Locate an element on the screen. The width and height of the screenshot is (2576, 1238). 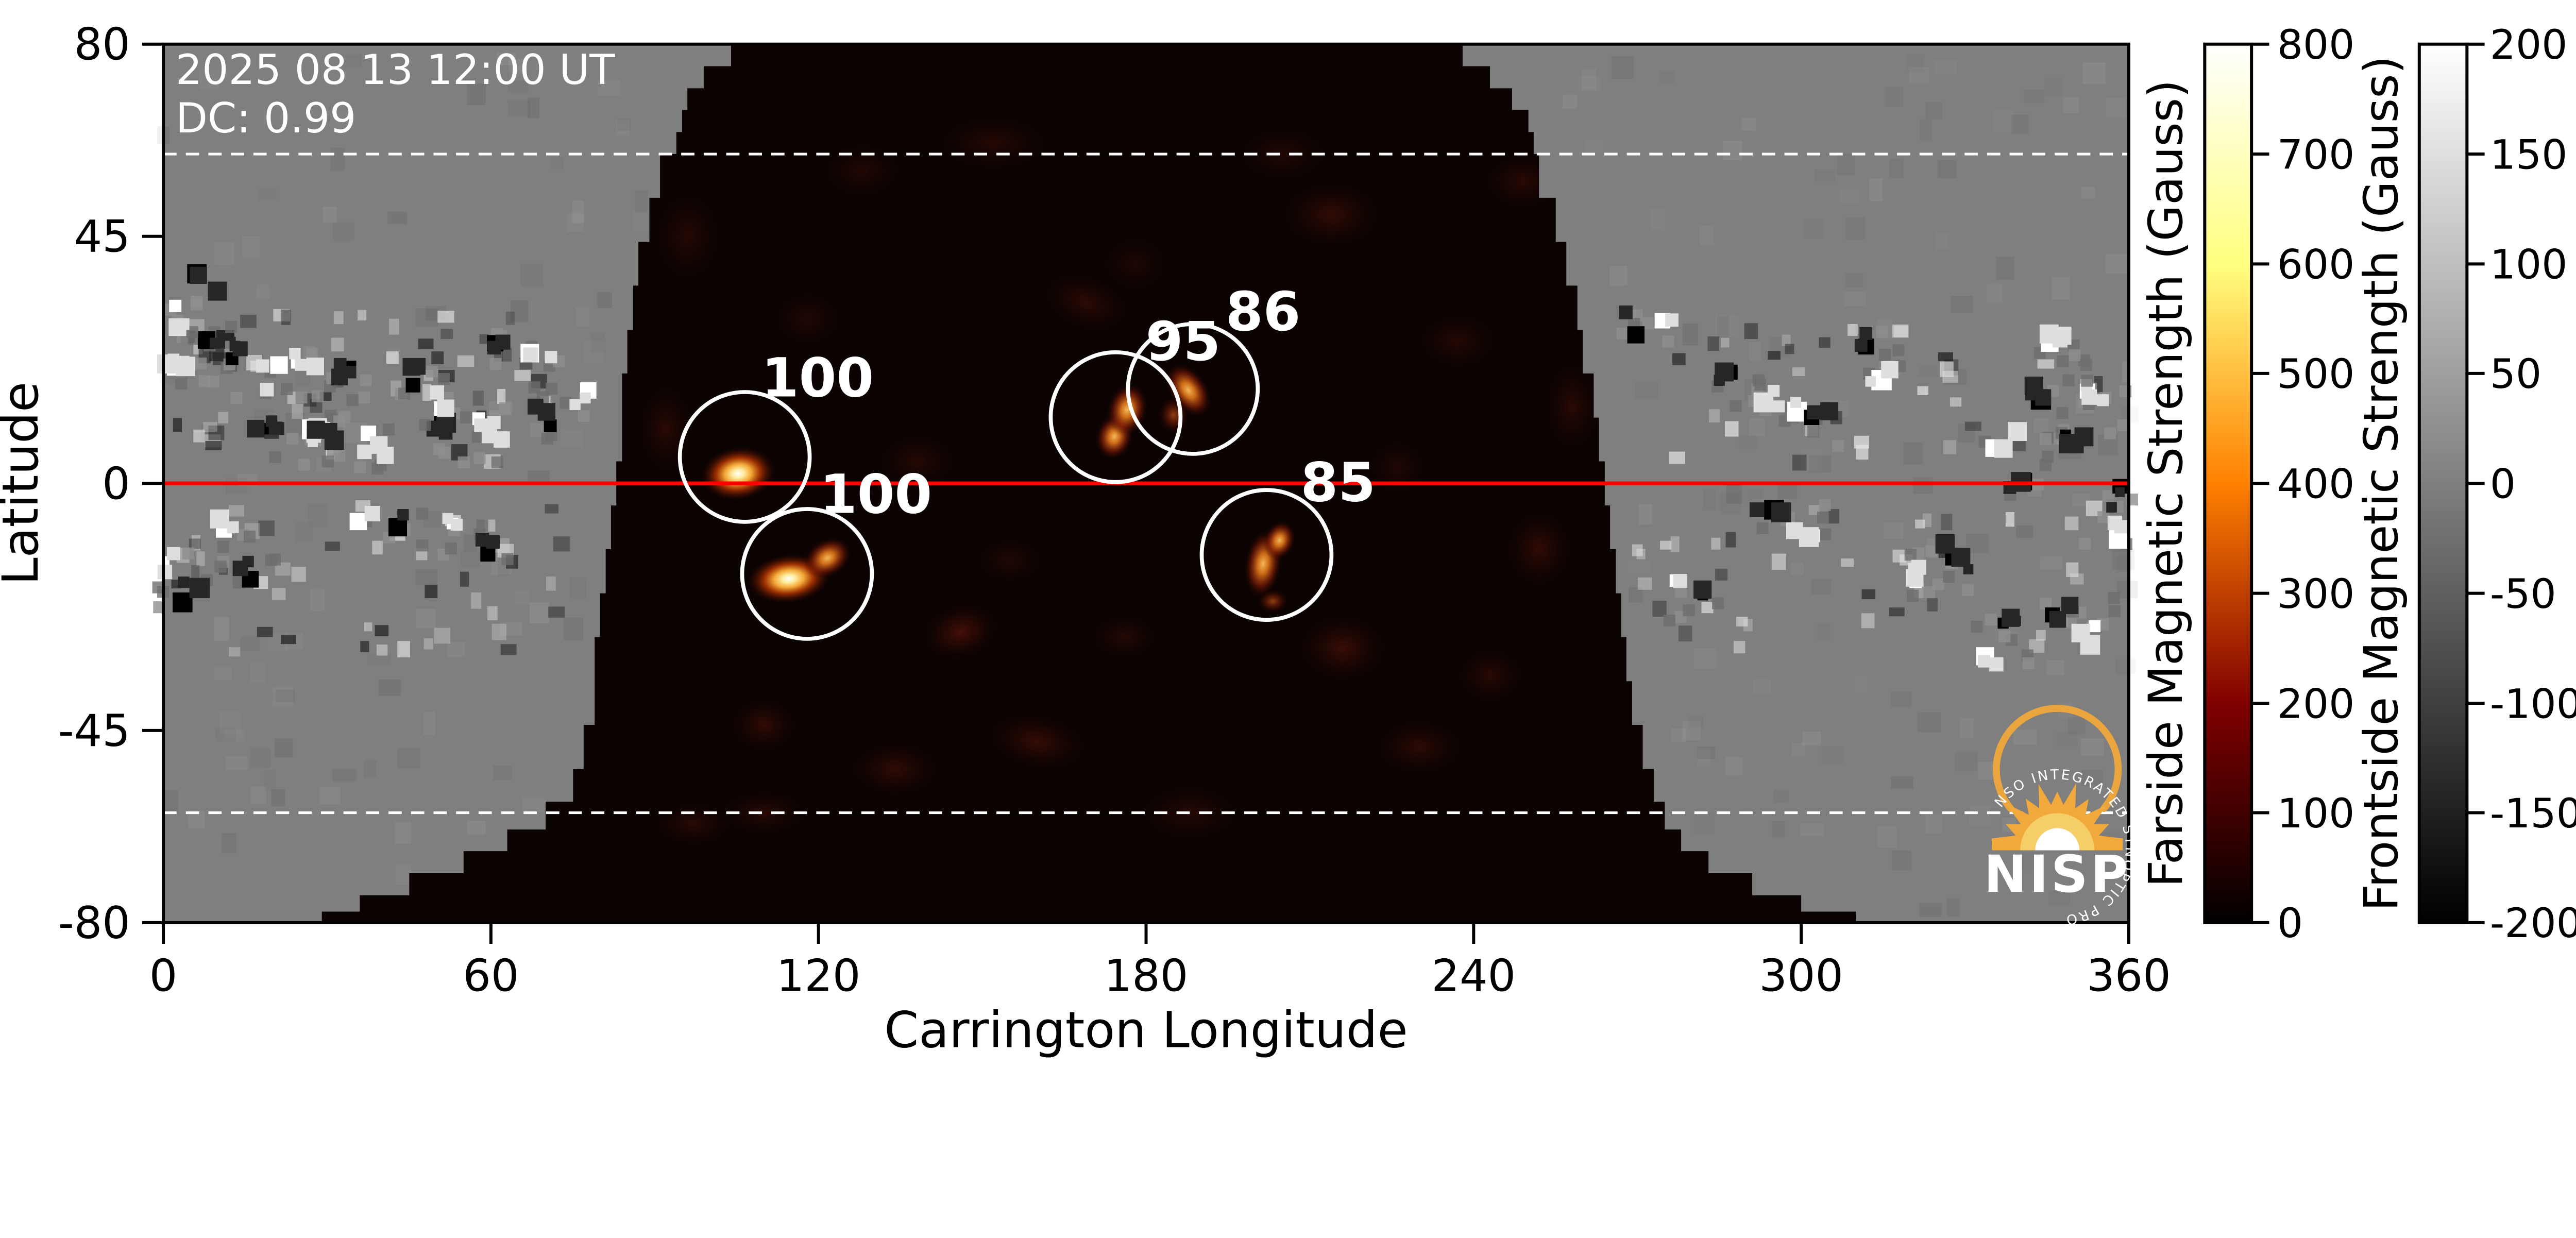
x-axis-tick-label: 0 is located at coordinates (163, 976).